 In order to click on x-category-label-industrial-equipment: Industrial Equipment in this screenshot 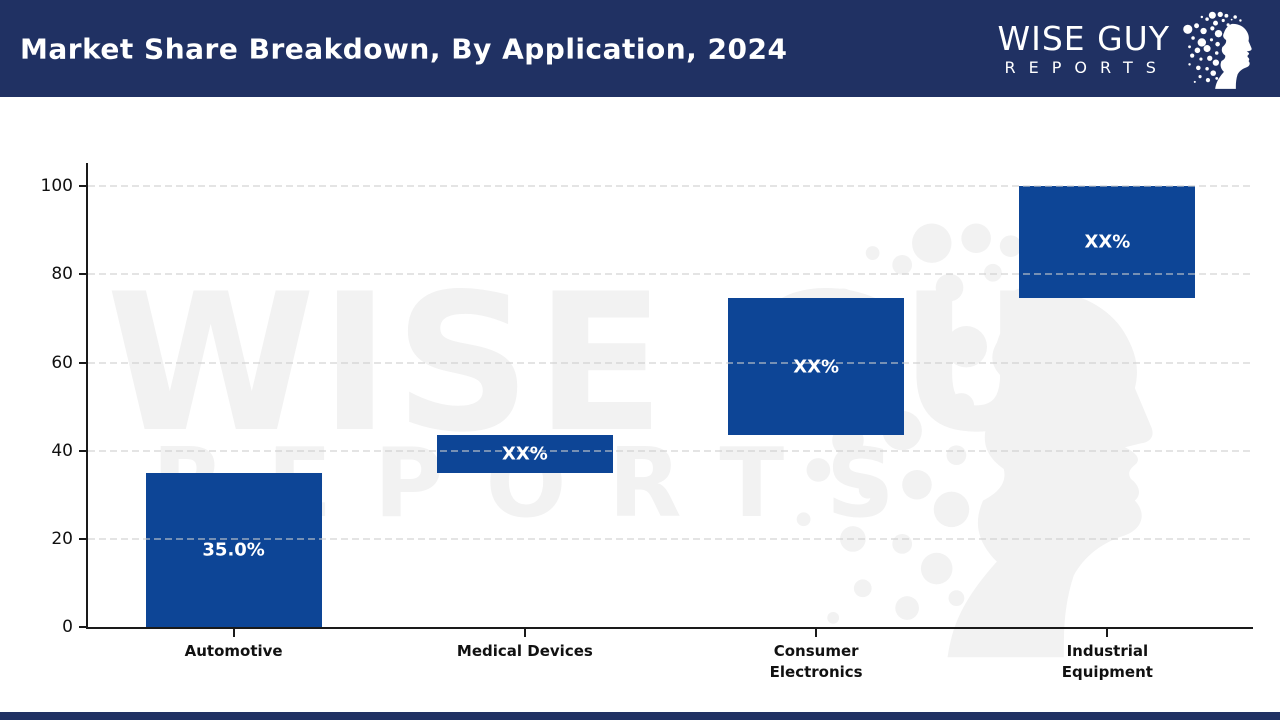, I will do `click(1107, 661)`.